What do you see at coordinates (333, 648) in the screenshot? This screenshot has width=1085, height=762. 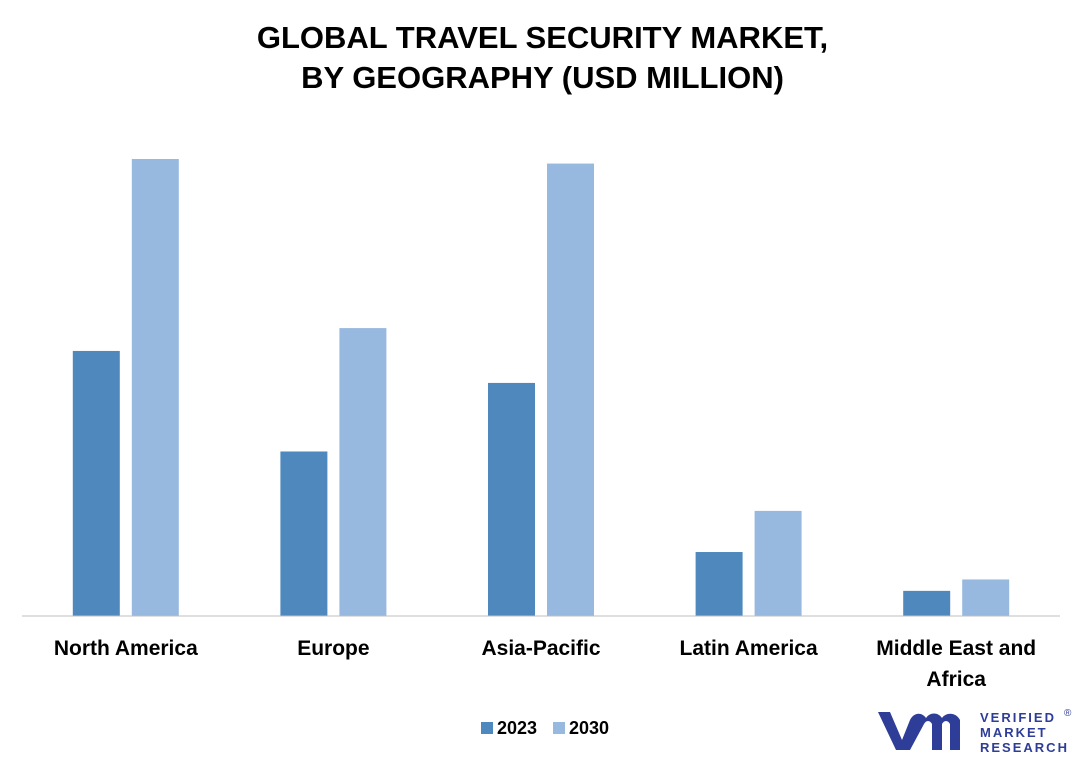 I see `x-tick-label-europe: Europe` at bounding box center [333, 648].